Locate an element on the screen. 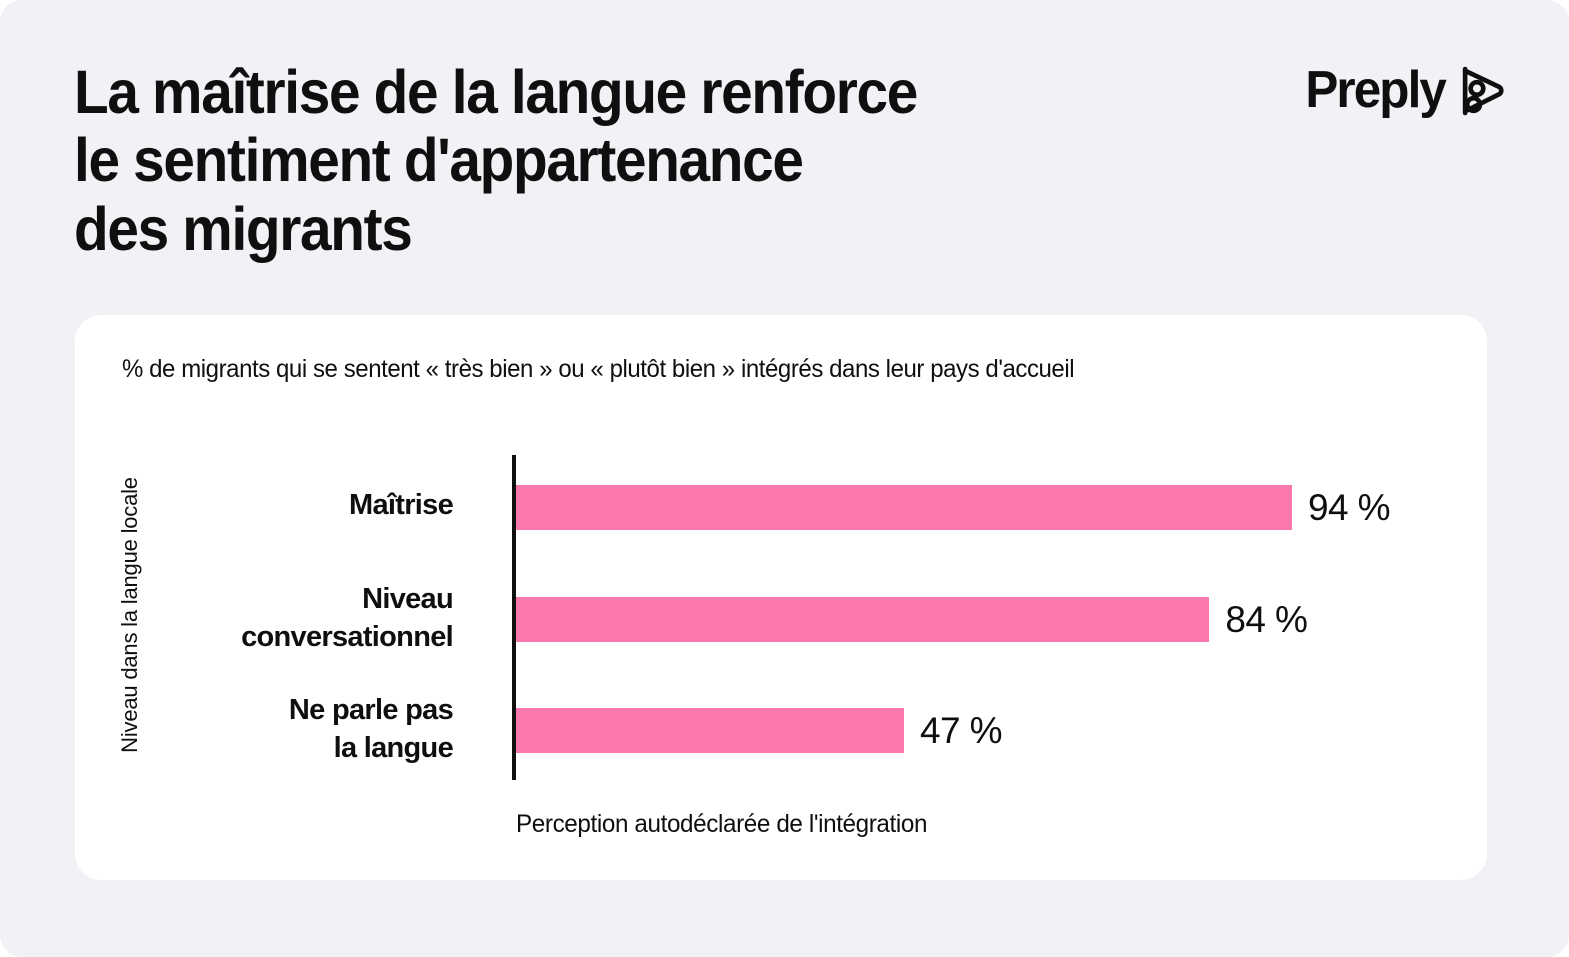 The image size is (1569, 957). bar-ne-parle-pas-la-langue is located at coordinates (710, 730).